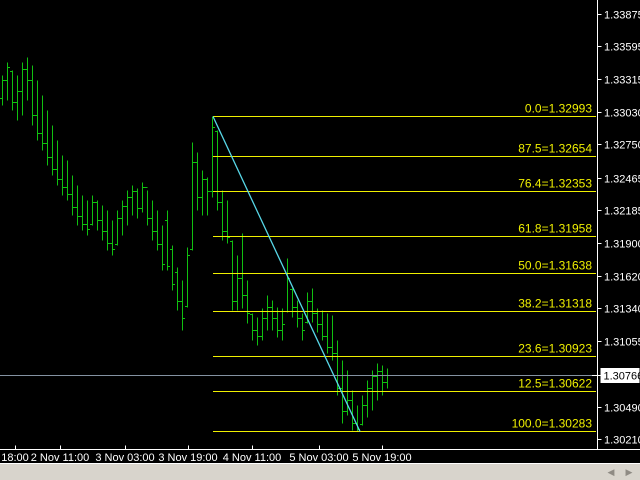  I want to click on fib-level-label: 87.5=1.32654, so click(555, 149).